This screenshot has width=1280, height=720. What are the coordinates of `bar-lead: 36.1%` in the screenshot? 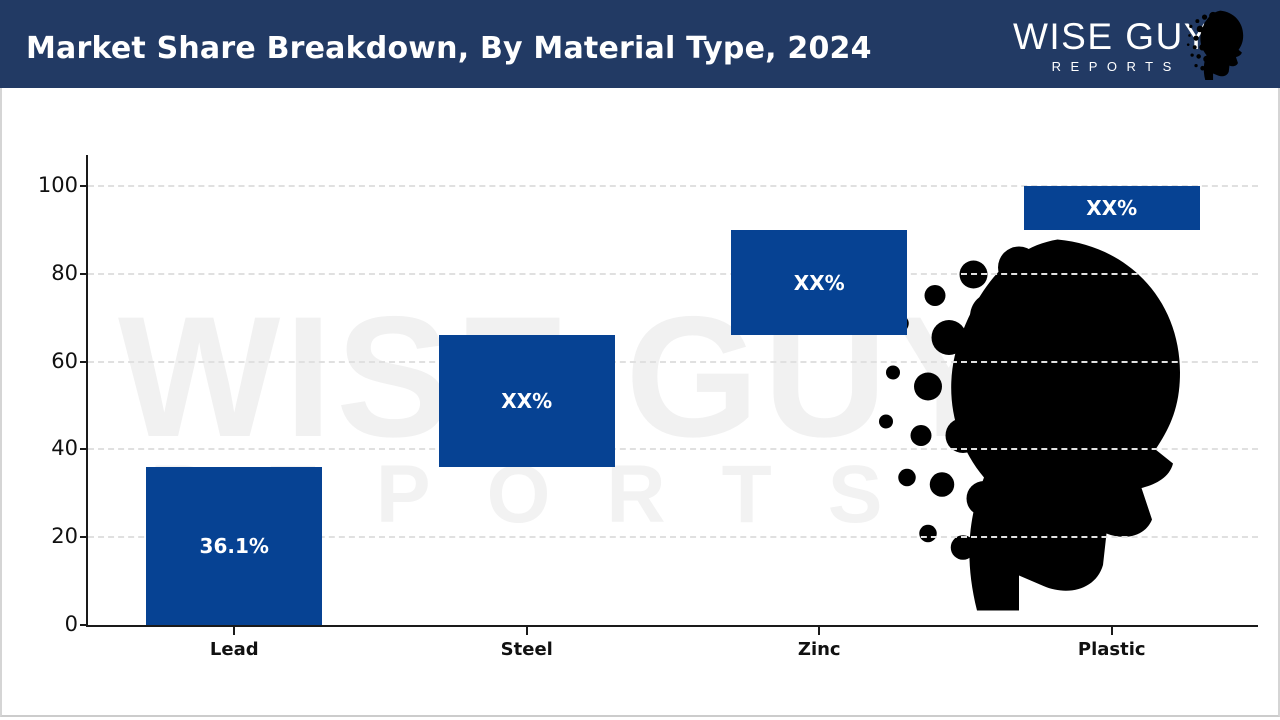 It's located at (234, 545).